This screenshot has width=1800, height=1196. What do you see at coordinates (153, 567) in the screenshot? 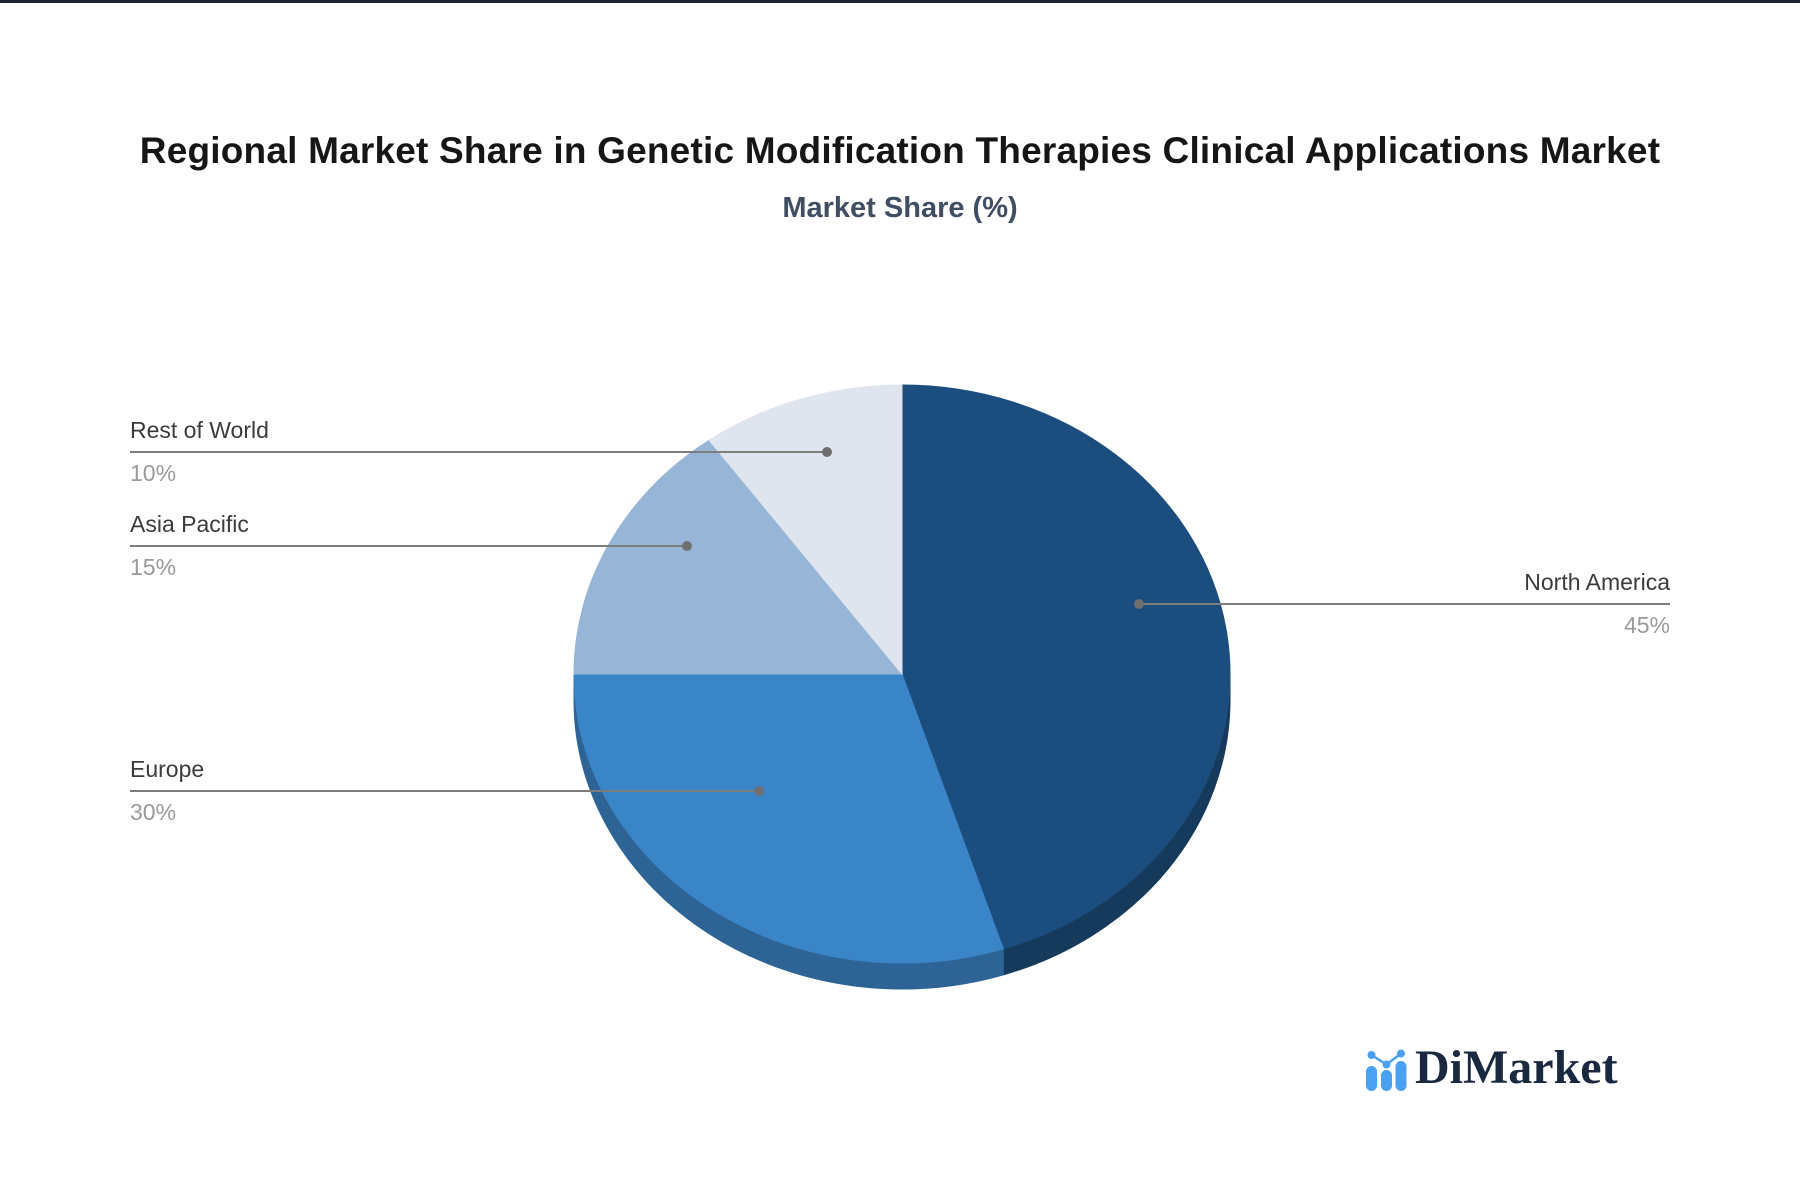
I see `callout-value: 15%` at bounding box center [153, 567].